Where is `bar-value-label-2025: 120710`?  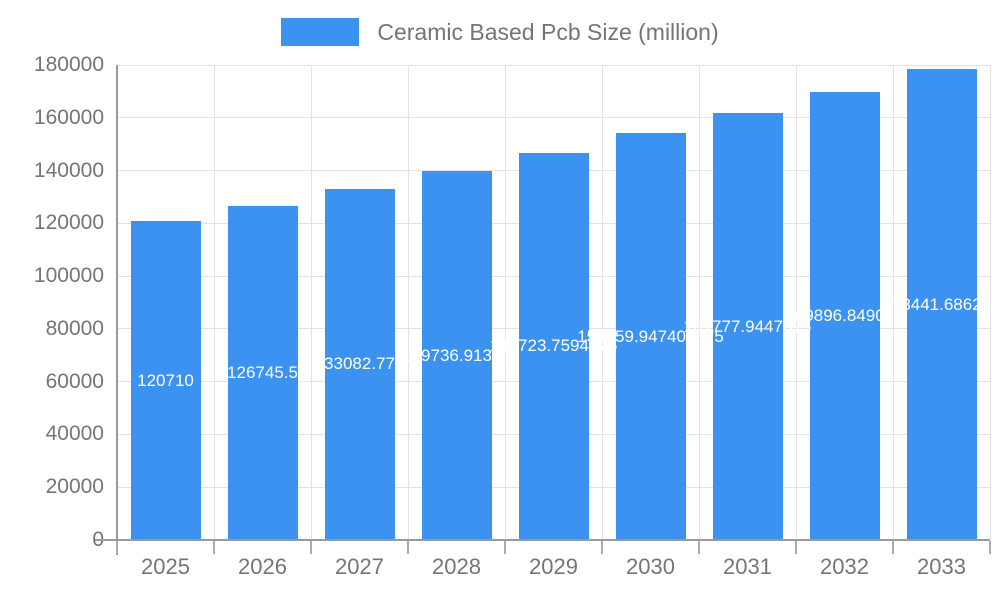
bar-value-label-2025: 120710 is located at coordinates (165, 380).